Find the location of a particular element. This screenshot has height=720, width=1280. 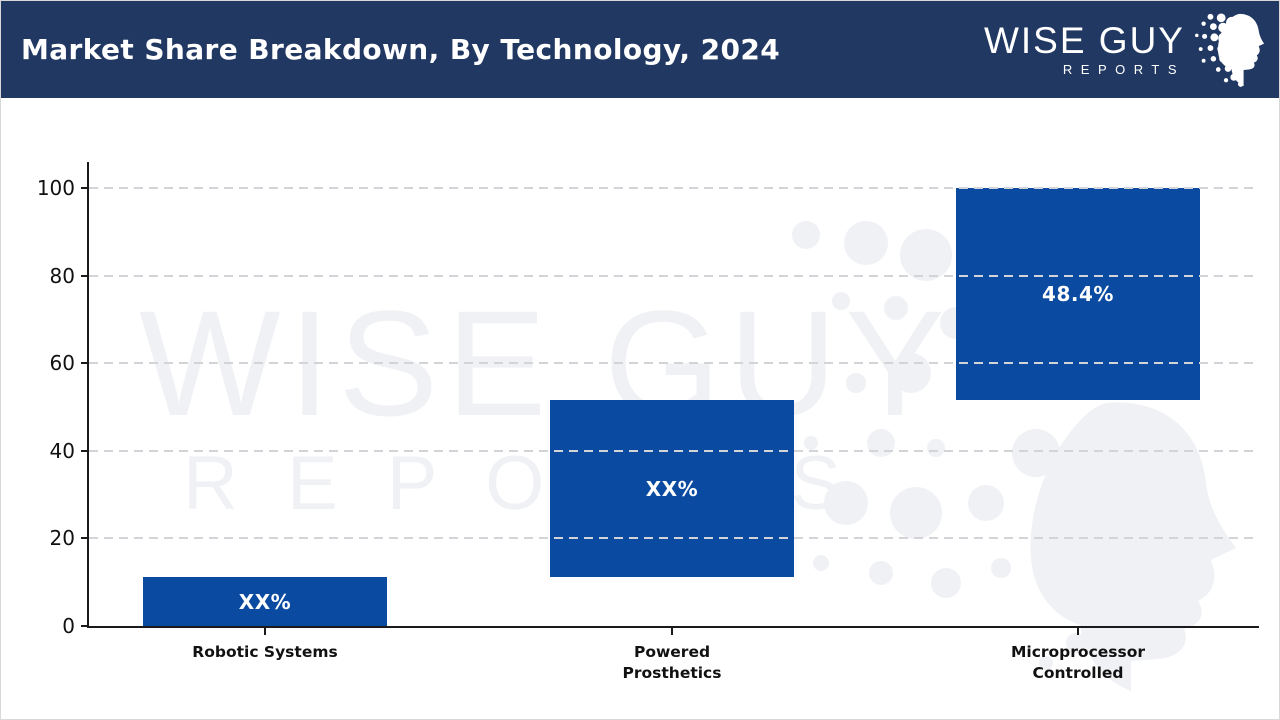

y-tick-label: 100 is located at coordinates (55, 188).